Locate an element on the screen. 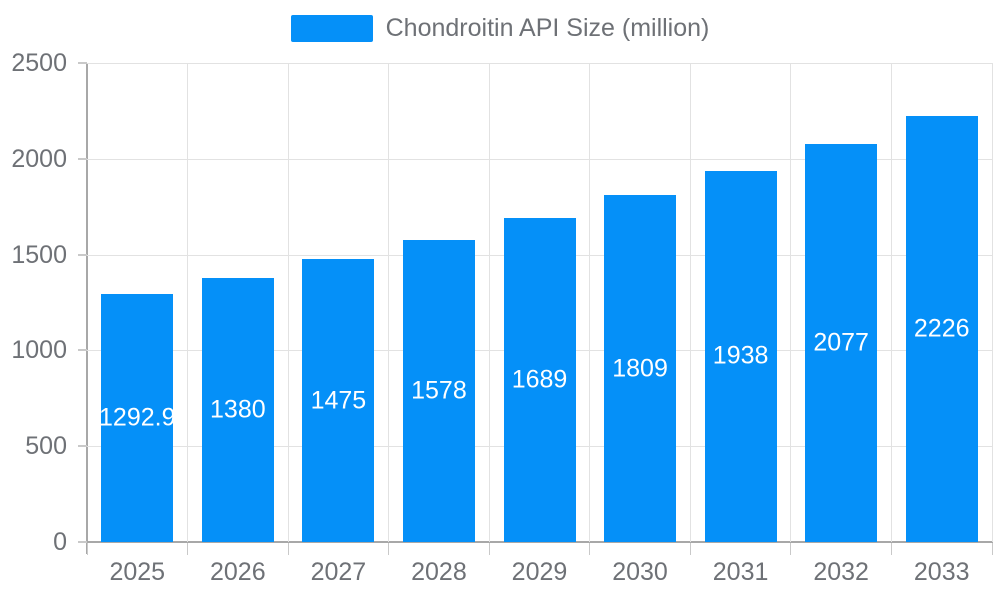 The image size is (1000, 600). x-axis-line is located at coordinates (536, 542).